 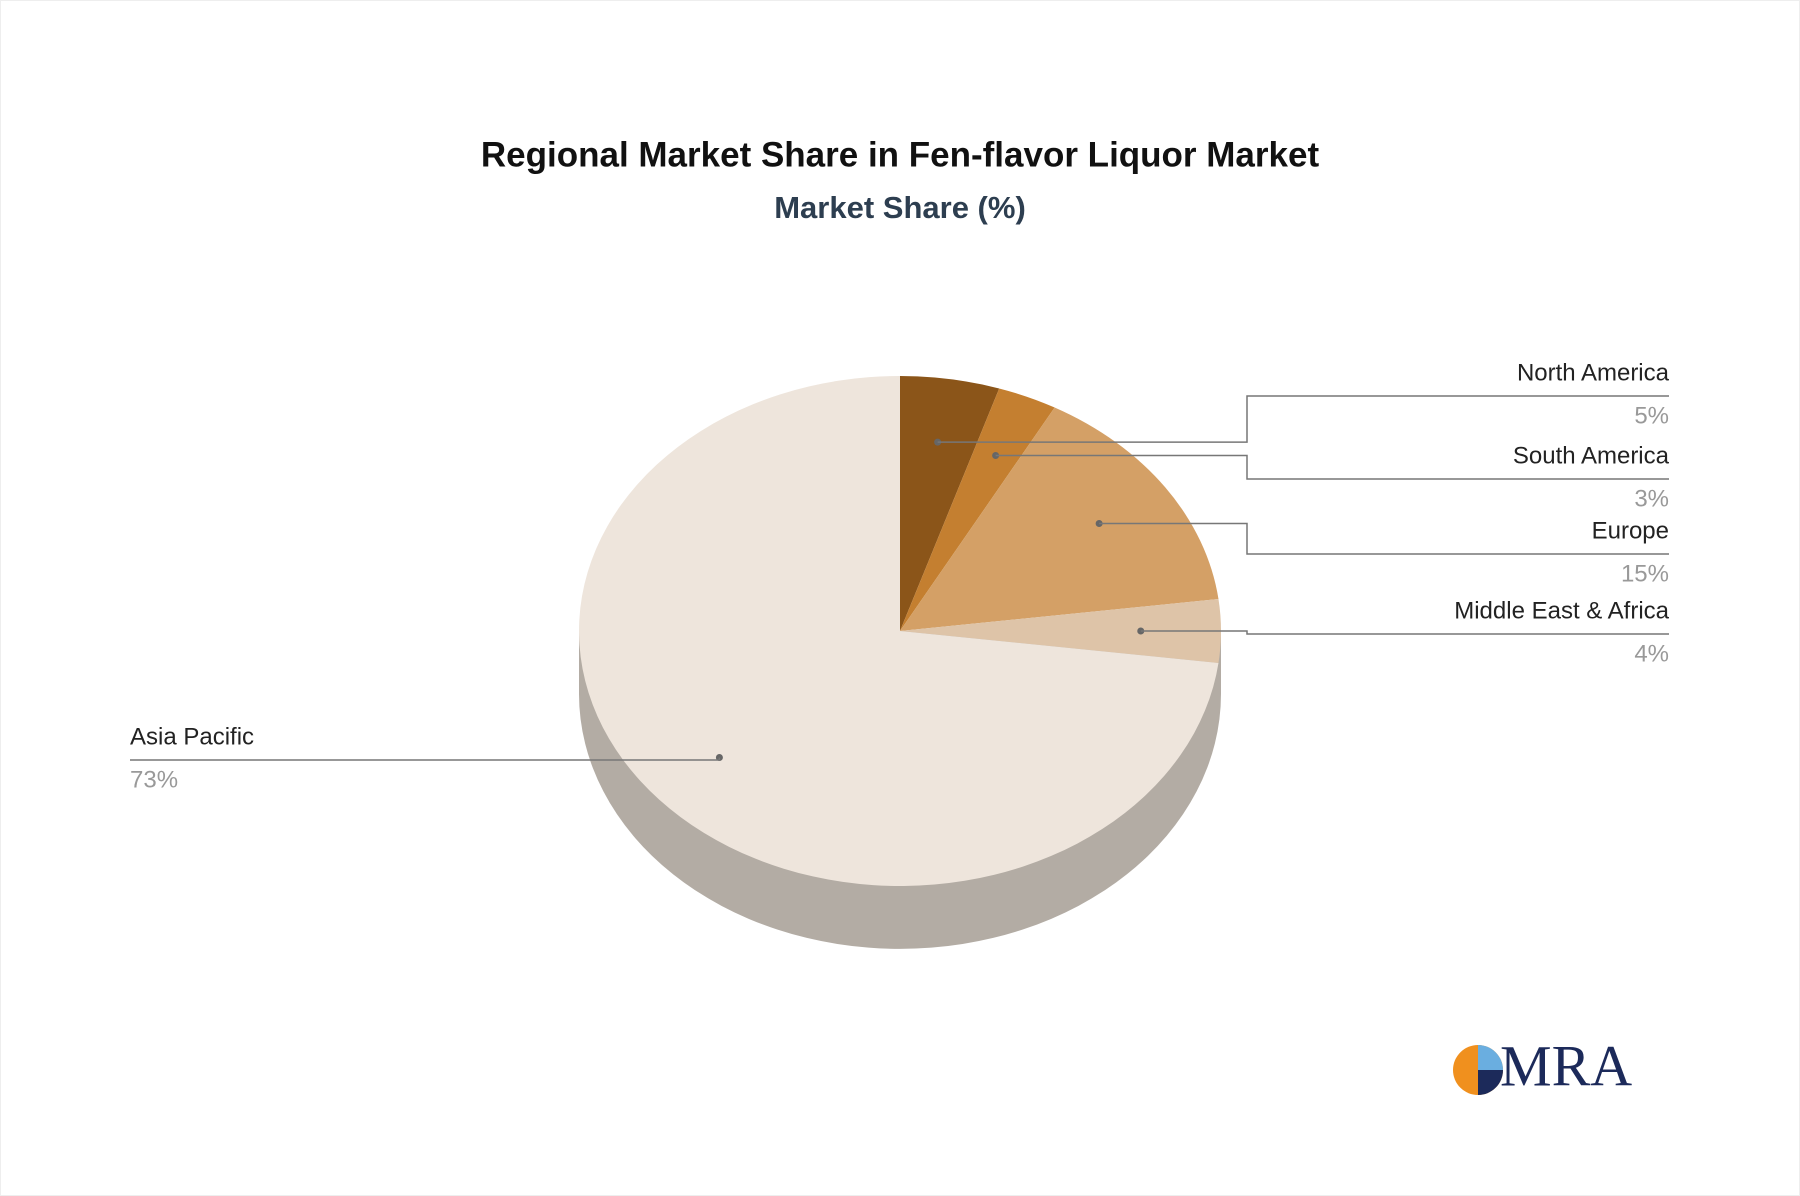 What do you see at coordinates (154, 779) in the screenshot?
I see `slice-value: 73%` at bounding box center [154, 779].